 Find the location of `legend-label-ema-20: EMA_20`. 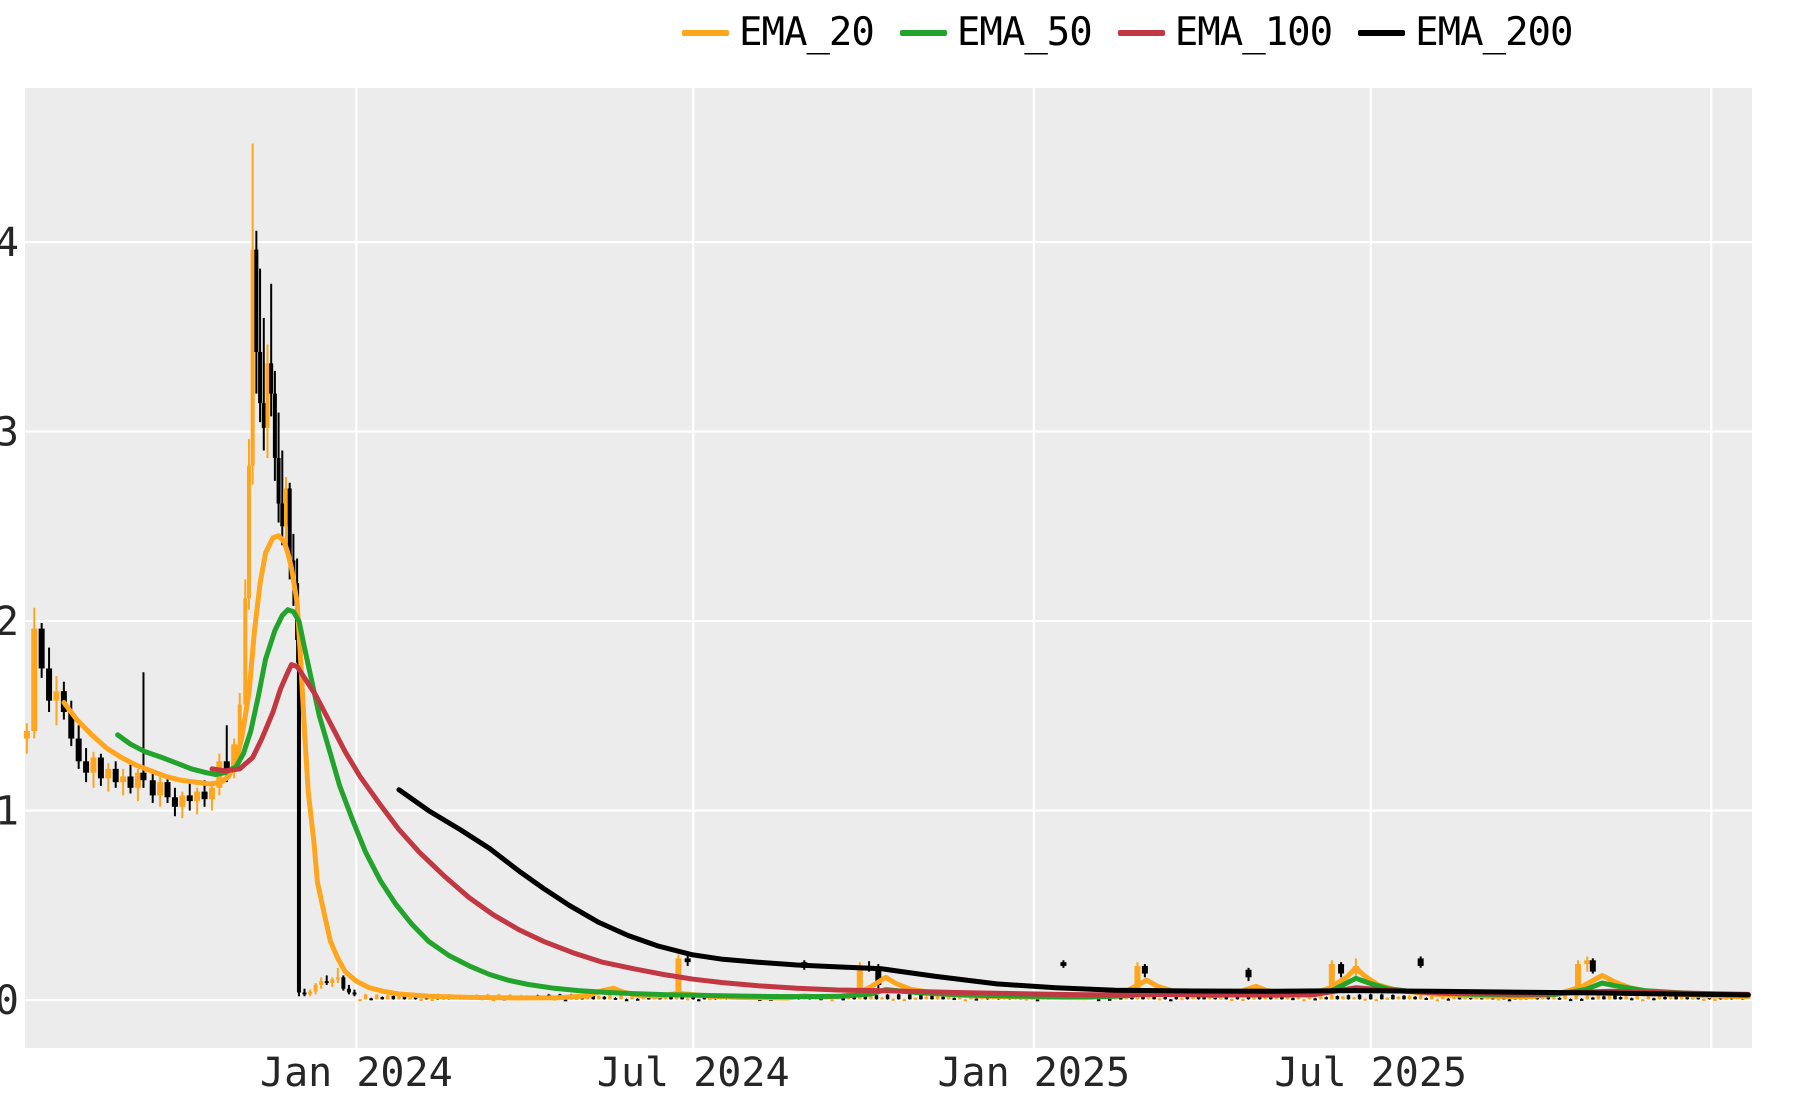

legend-label-ema-20: EMA_20 is located at coordinates (807, 32).